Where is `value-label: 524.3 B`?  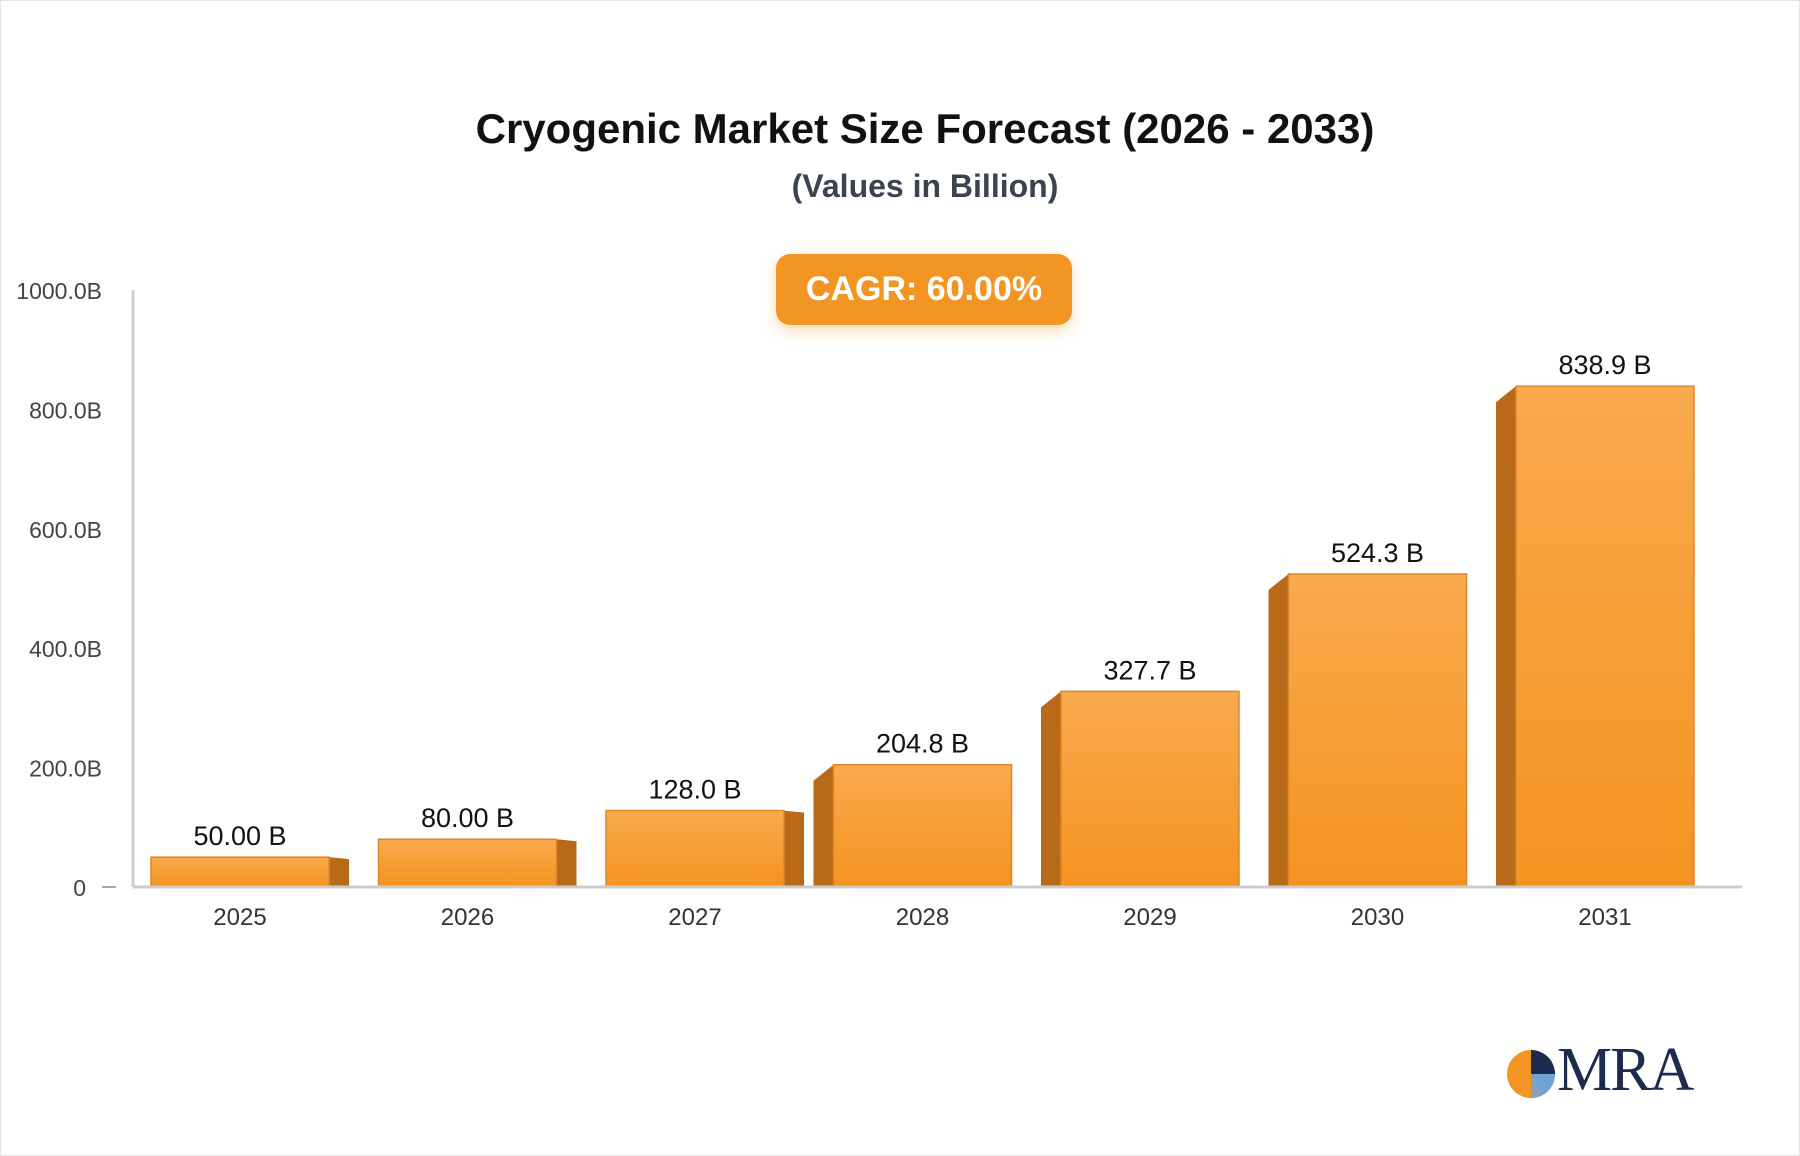 value-label: 524.3 B is located at coordinates (1377, 553).